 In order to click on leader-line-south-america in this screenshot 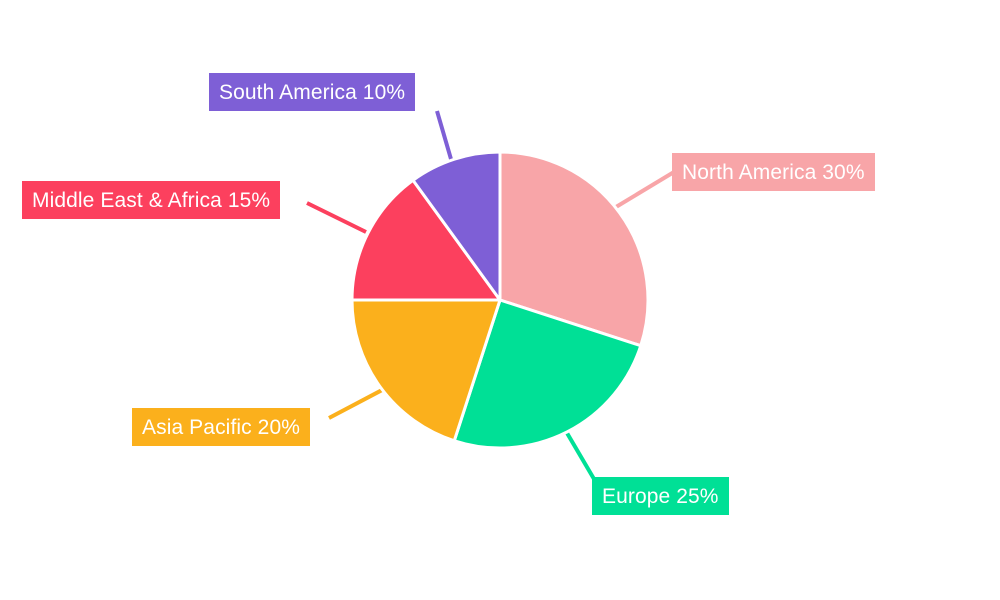, I will do `click(445, 138)`.